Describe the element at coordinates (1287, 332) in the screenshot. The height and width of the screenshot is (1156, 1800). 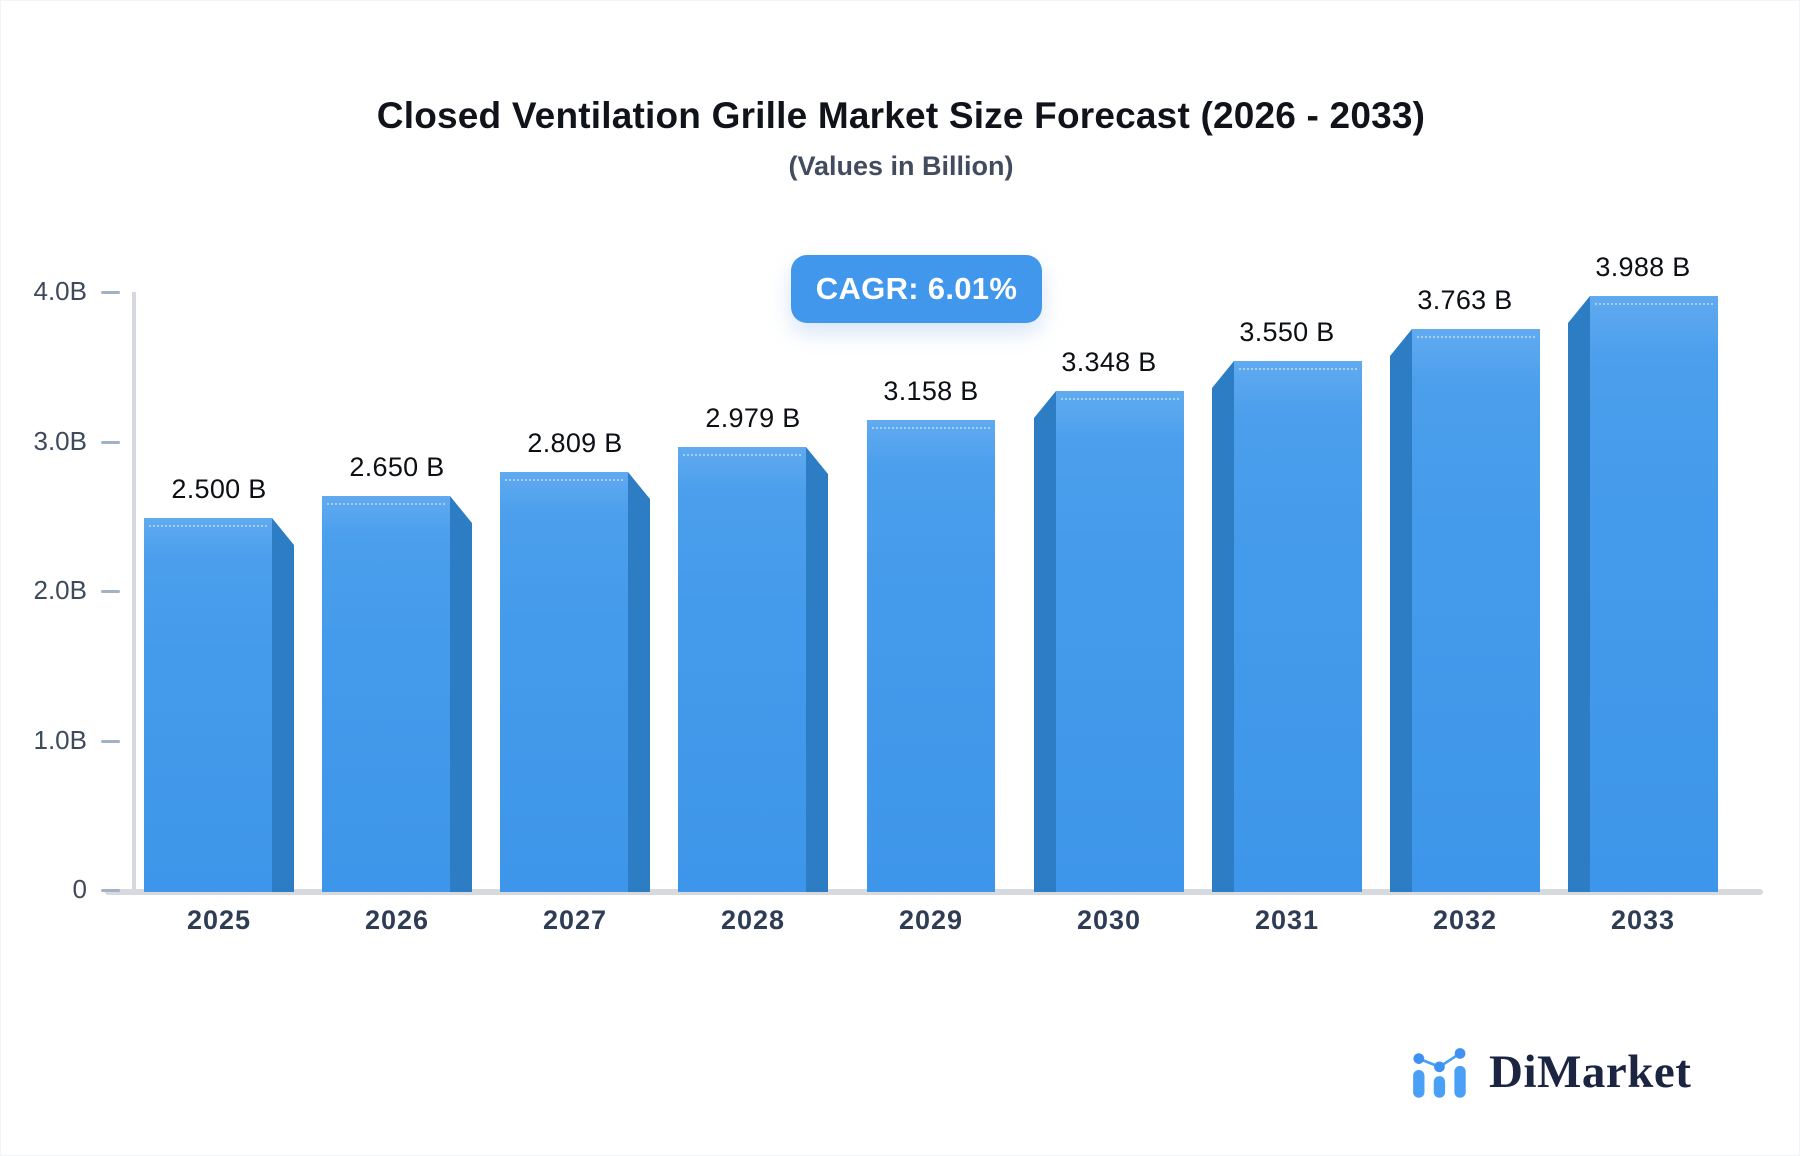
I see `bar-value-label: 3.550 B` at that location.